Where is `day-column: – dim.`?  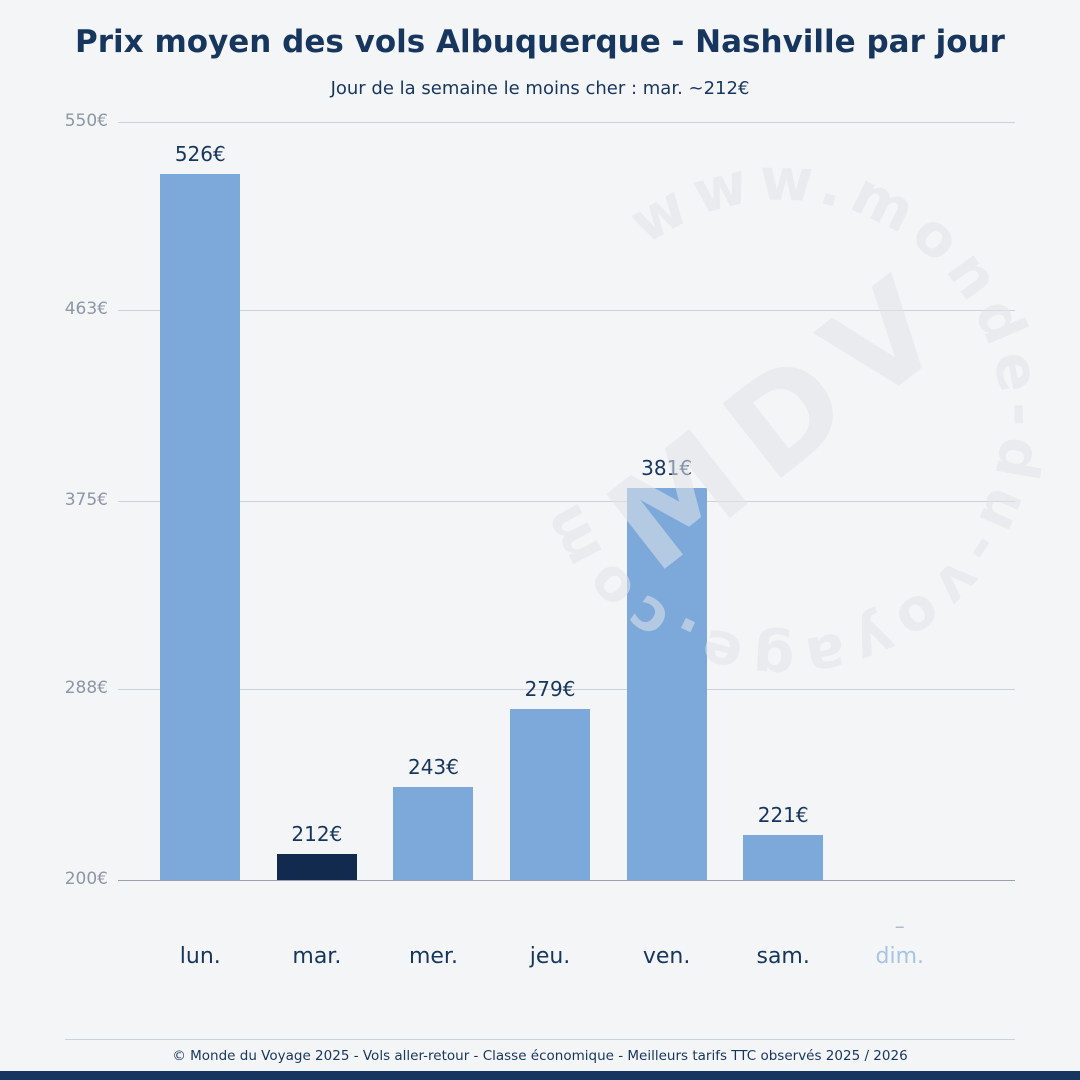 day-column: – dim. is located at coordinates (899, 941).